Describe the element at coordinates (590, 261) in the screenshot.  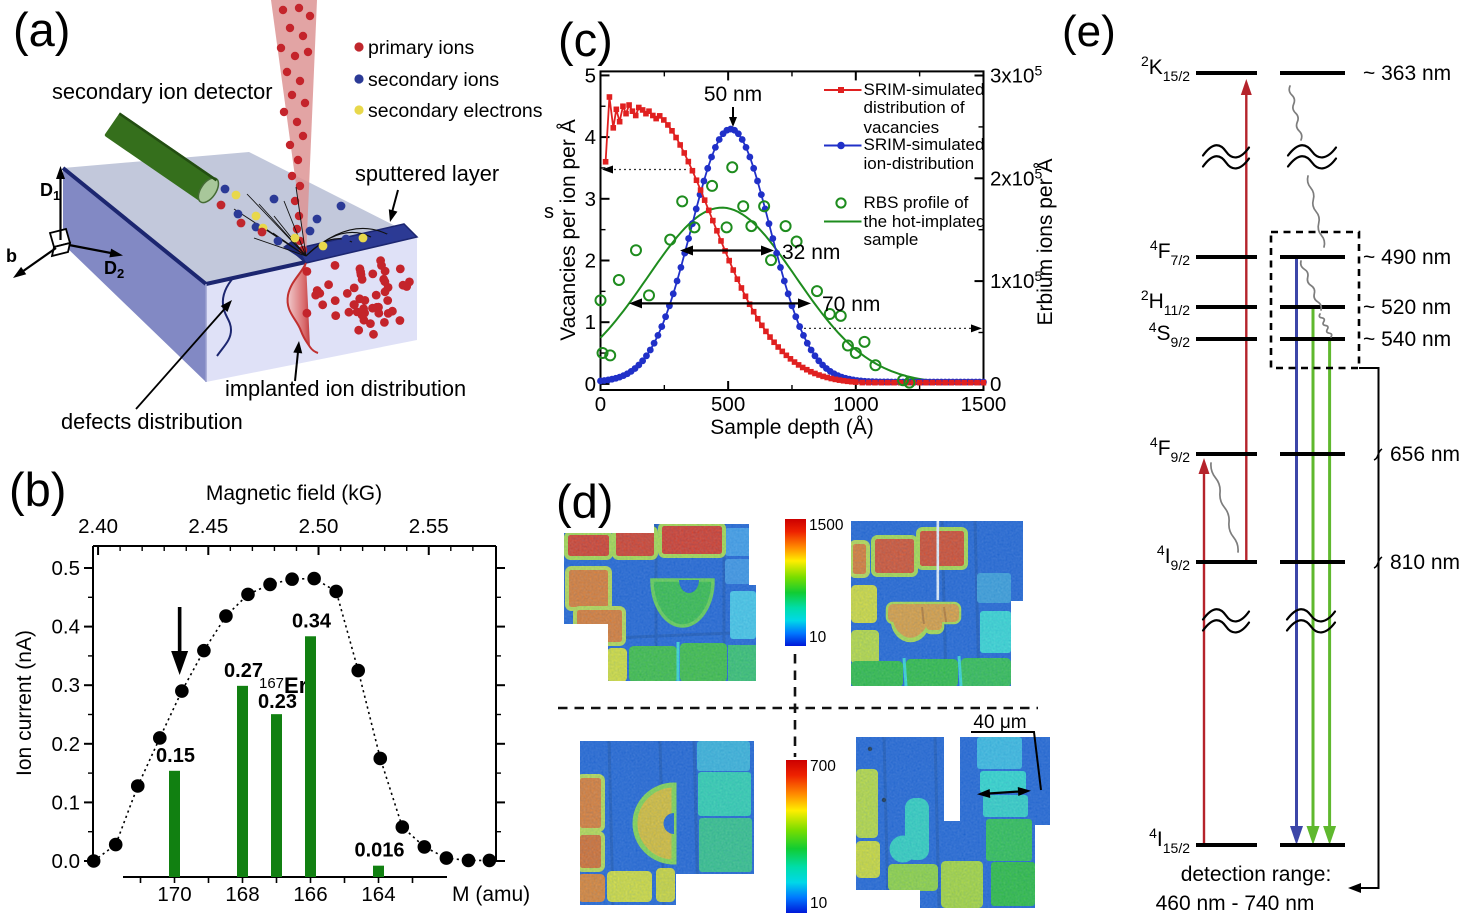
I see `c-tick-label-left: 2` at that location.